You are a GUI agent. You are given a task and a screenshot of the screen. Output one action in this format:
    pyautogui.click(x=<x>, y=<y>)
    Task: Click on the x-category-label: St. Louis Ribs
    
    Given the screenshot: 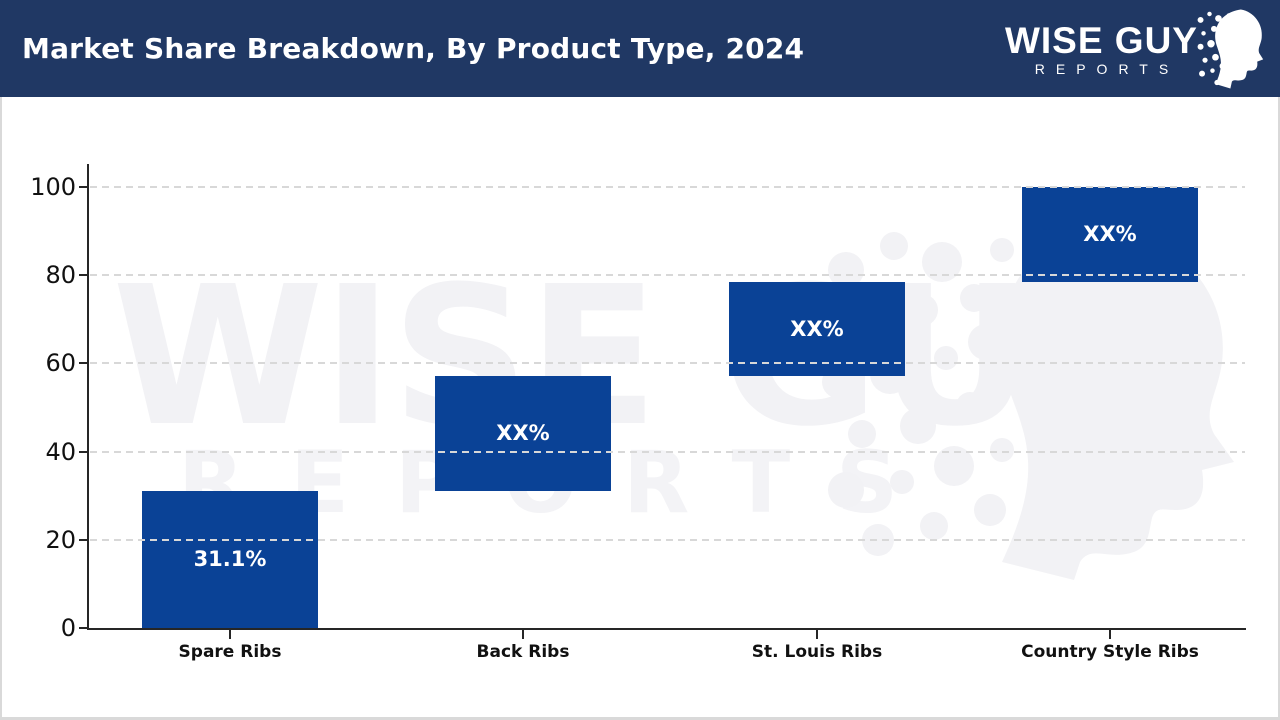 What is the action you would take?
    pyautogui.click(x=817, y=652)
    